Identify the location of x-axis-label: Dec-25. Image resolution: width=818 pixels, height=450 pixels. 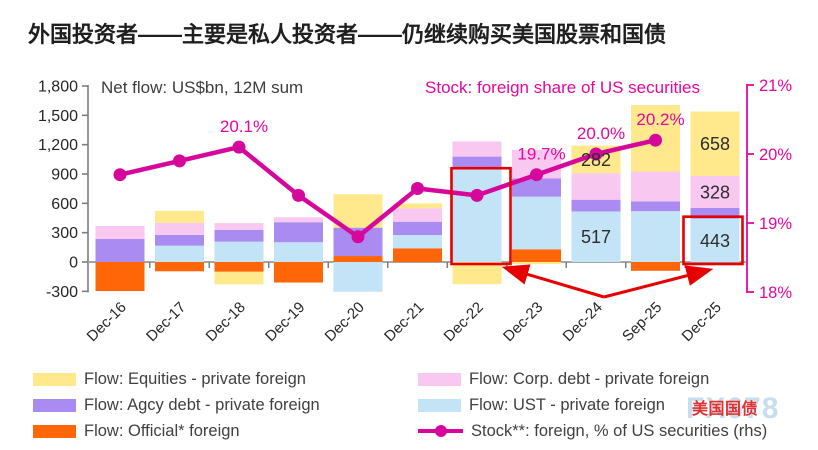
(702, 322).